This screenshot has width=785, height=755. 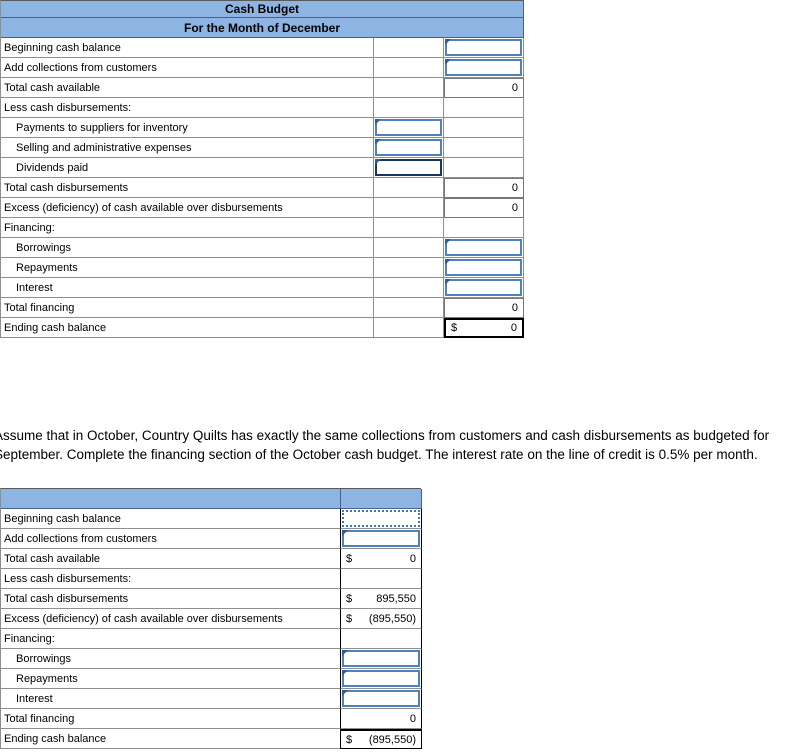 I want to click on budget-row: Ending cash balance $ (895,550), so click(x=211, y=739).